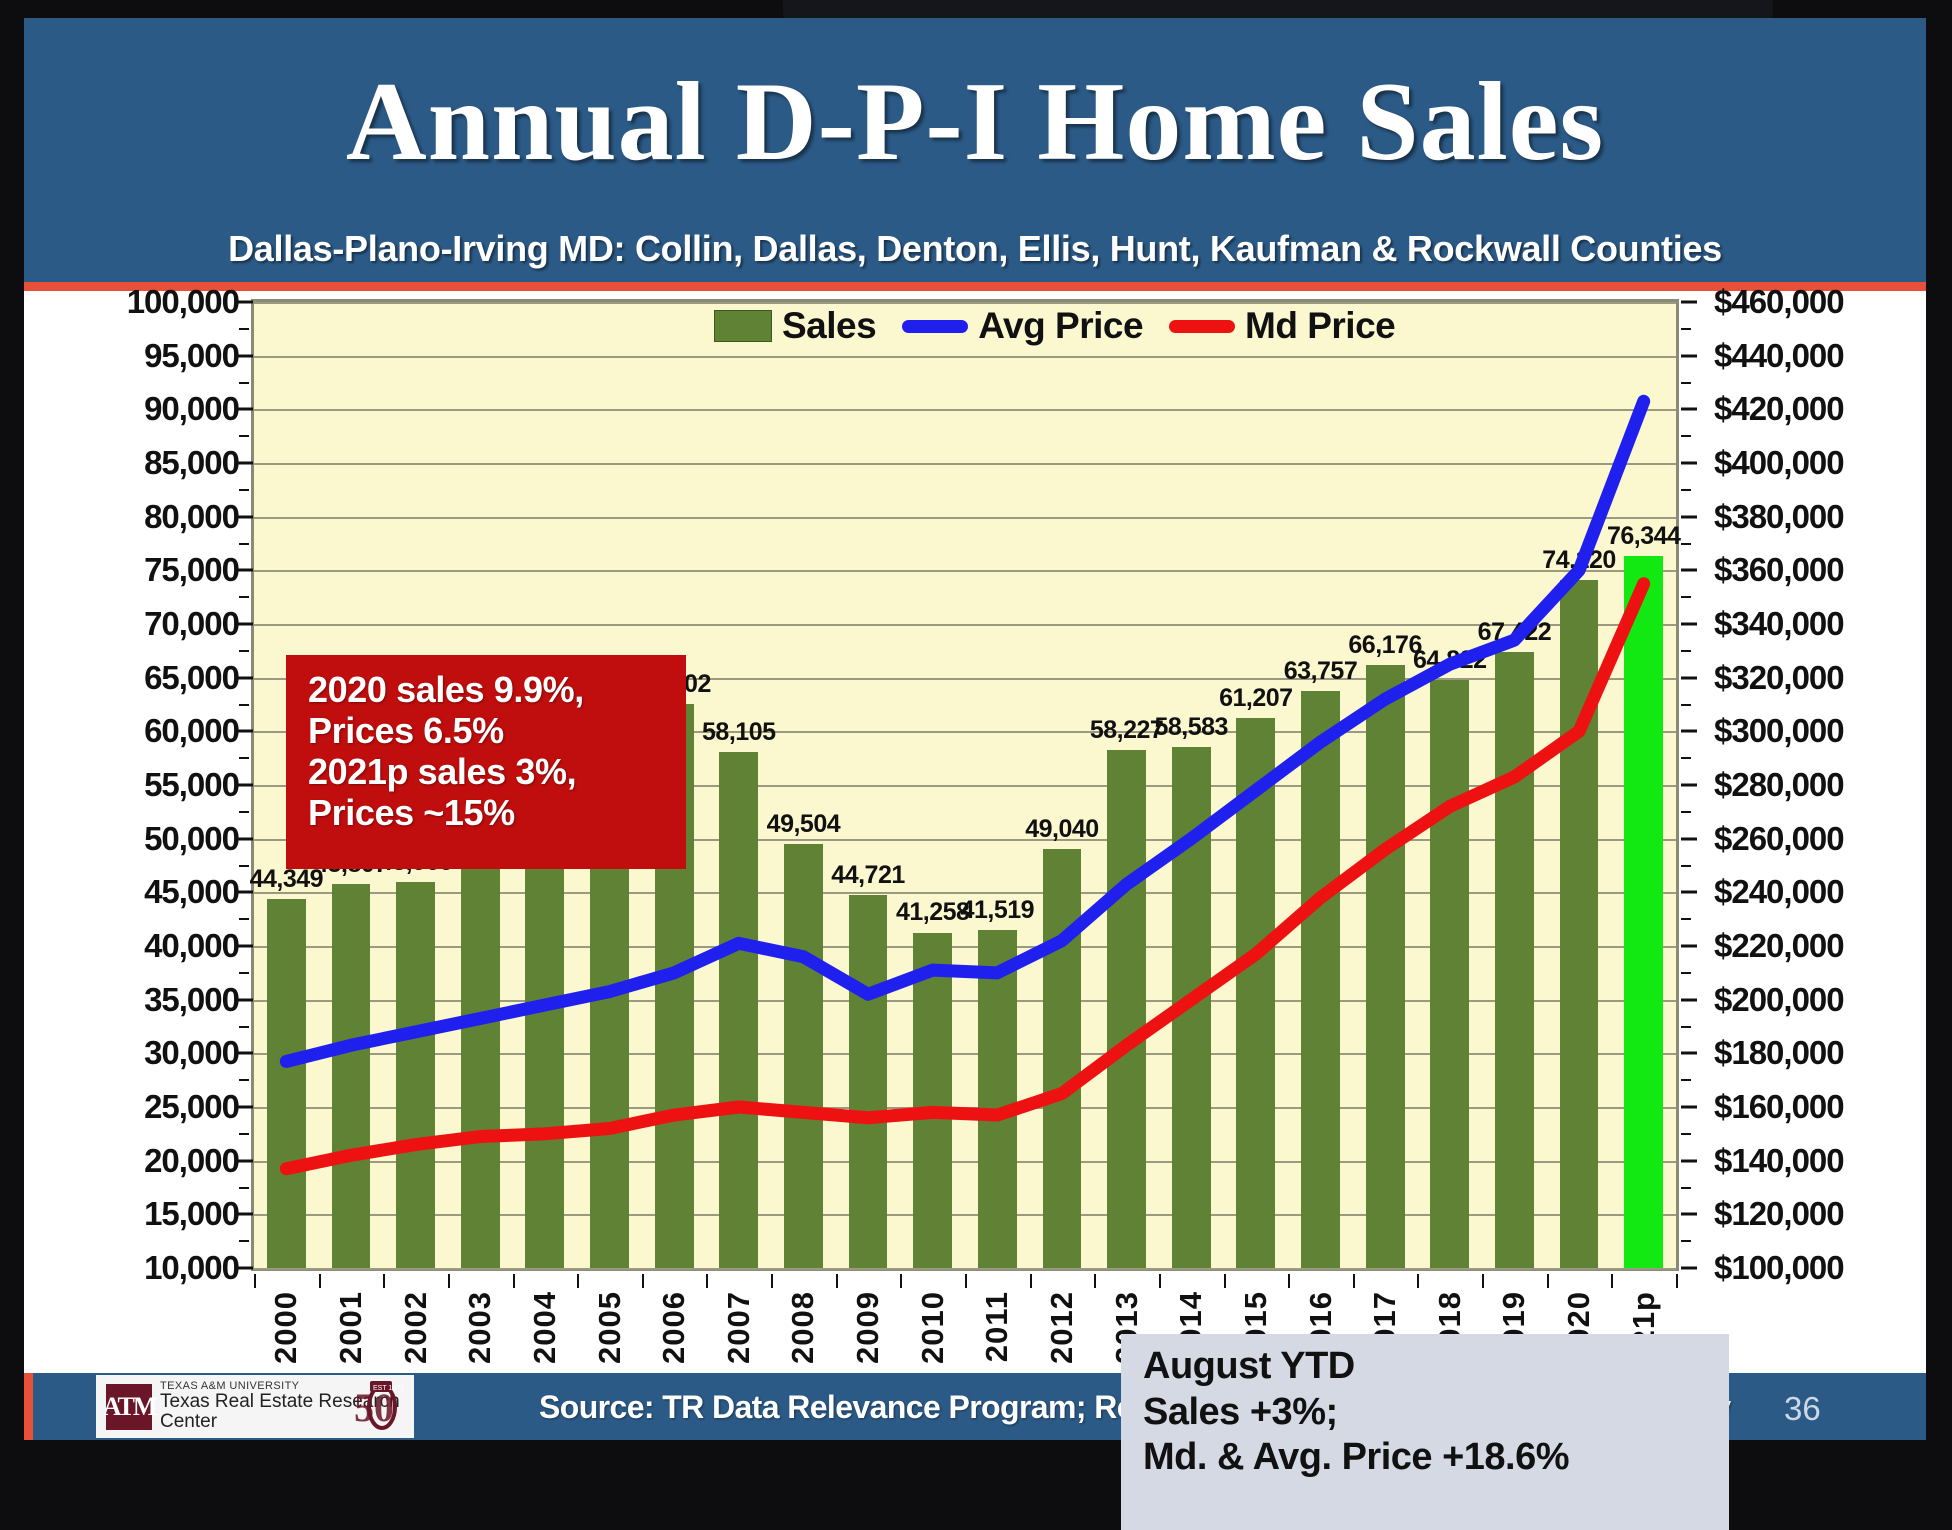 The width and height of the screenshot is (1952, 1530). I want to click on y-axis-right-tick: $180,000, so click(1779, 1053).